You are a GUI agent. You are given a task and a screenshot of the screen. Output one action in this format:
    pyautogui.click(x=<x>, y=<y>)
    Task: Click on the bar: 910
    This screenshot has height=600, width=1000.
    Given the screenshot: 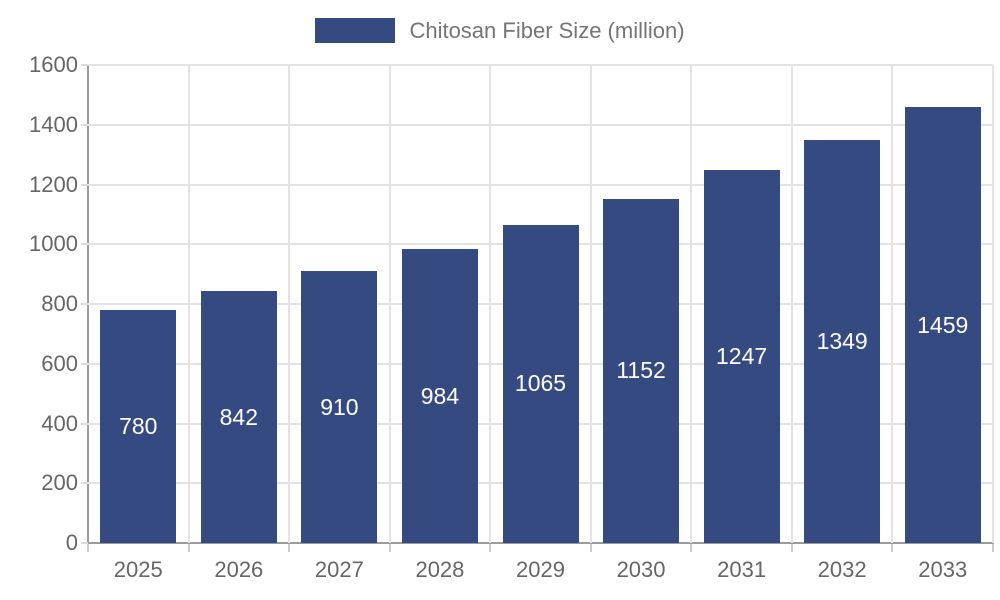 What is the action you would take?
    pyautogui.click(x=339, y=407)
    